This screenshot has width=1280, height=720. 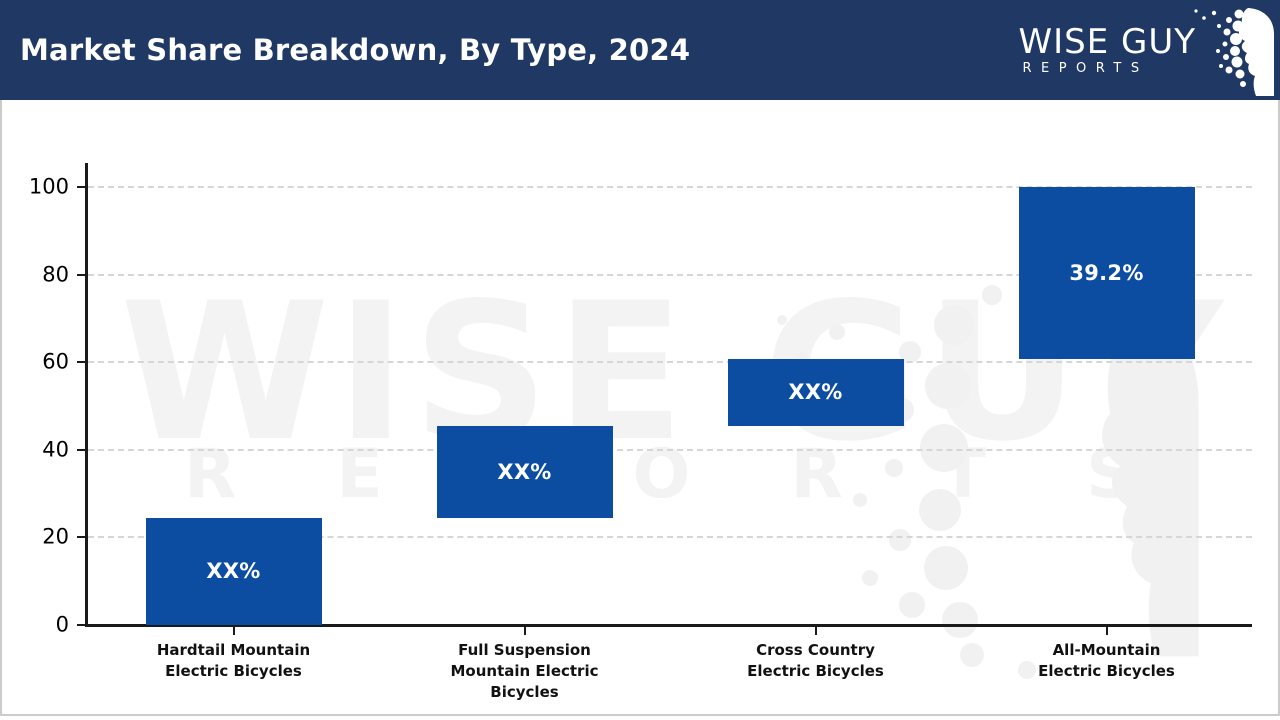 I want to click on y-tick-label: 40, so click(x=55, y=449).